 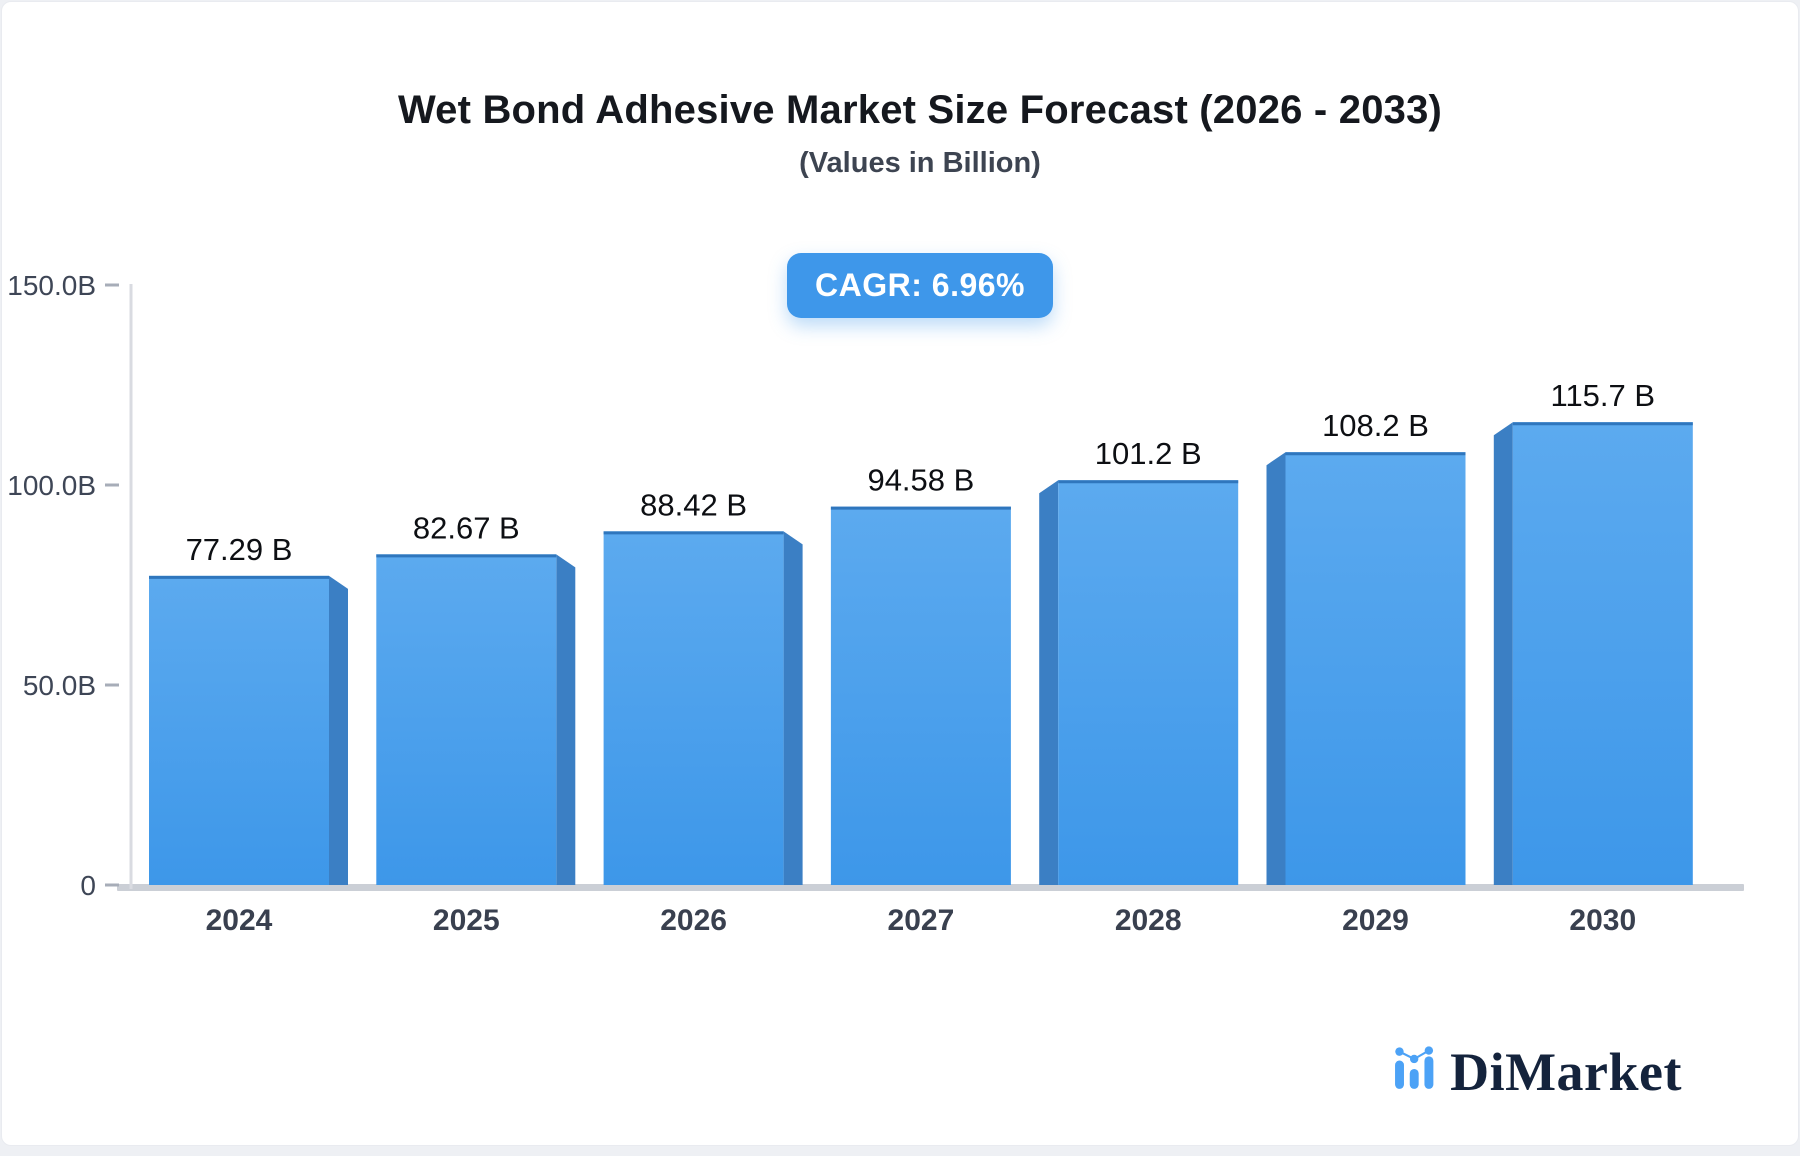 What do you see at coordinates (920, 163) in the screenshot?
I see `chart-subtitle: (Values in Billion)` at bounding box center [920, 163].